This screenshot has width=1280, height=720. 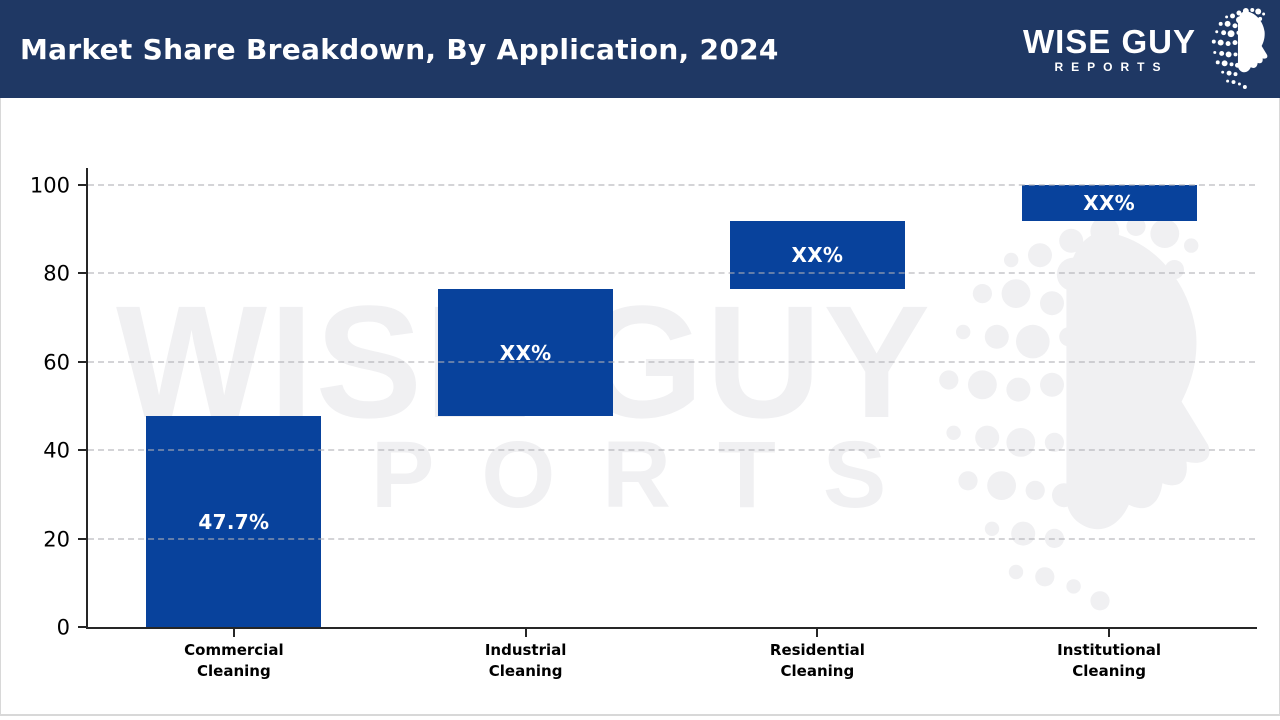 I want to click on x-category-label-line: Residential, so click(x=817, y=650).